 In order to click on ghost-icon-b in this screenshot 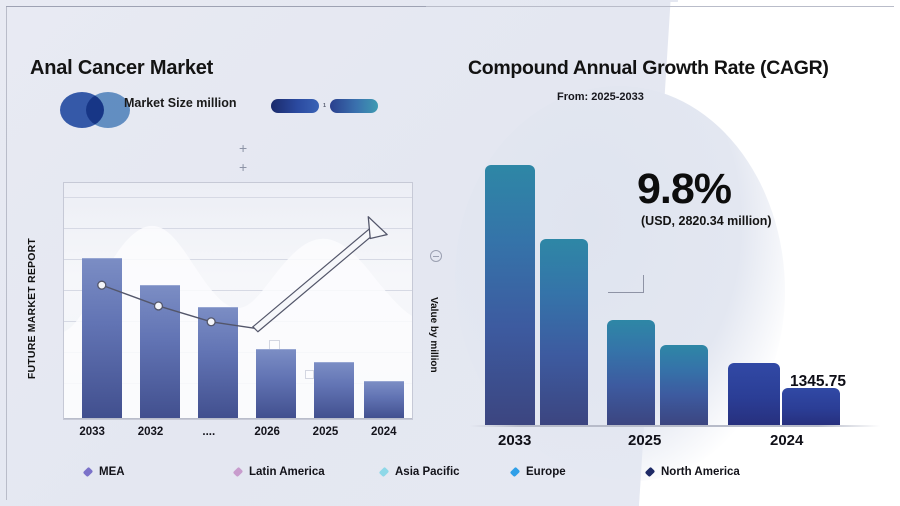, I will do `click(309, 374)`.